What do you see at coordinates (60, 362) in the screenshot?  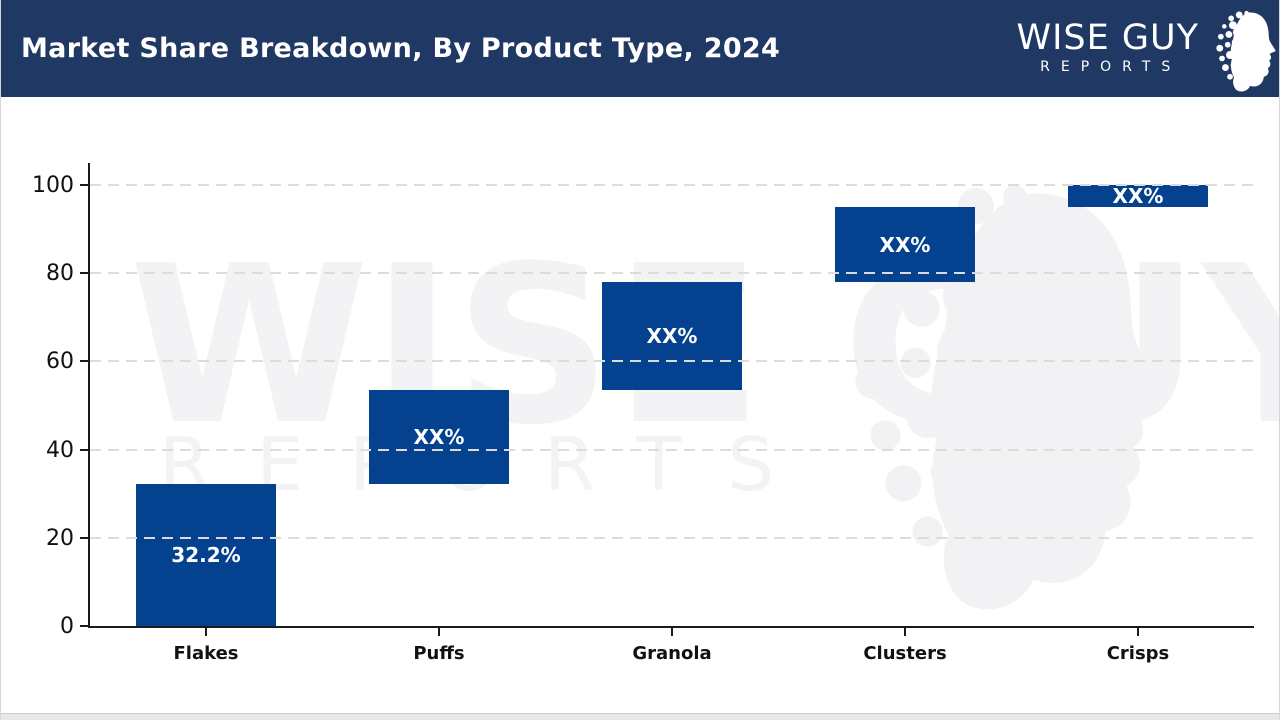 I see `y-tick-label: 60` at bounding box center [60, 362].